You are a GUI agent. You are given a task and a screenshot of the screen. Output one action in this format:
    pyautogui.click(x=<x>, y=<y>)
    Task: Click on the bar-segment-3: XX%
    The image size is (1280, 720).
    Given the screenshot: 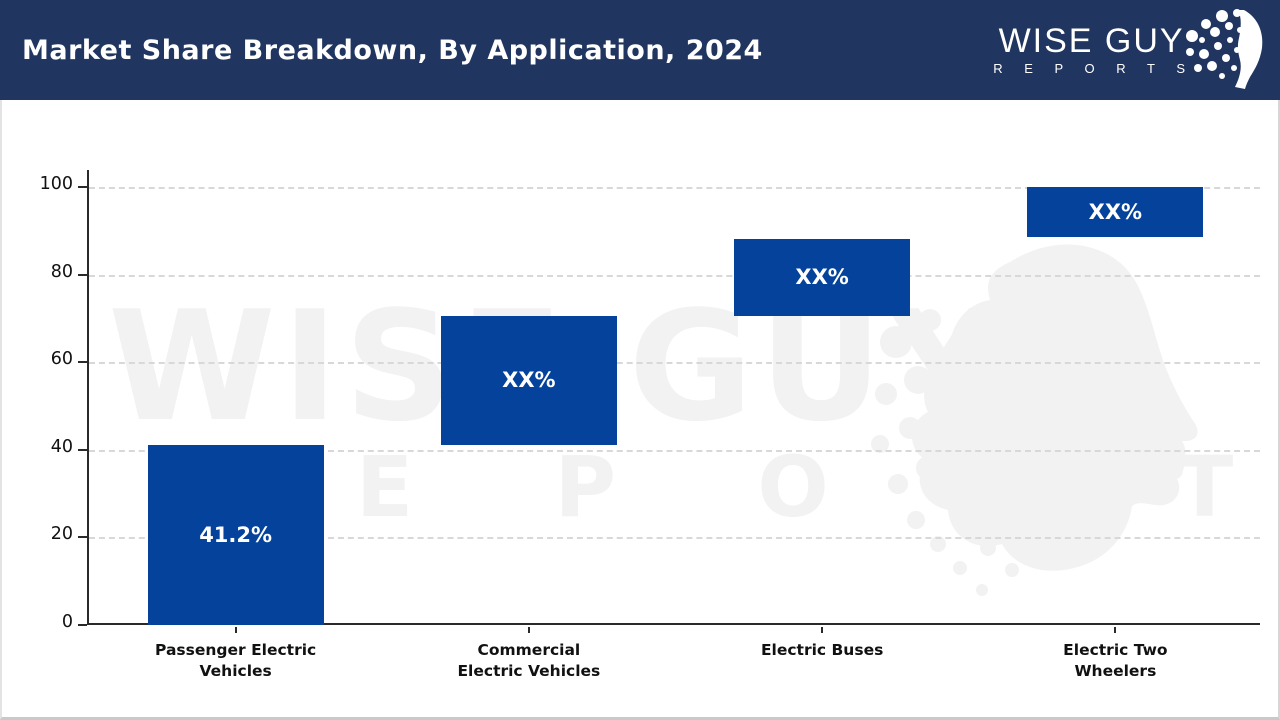 What is the action you would take?
    pyautogui.click(x=822, y=277)
    